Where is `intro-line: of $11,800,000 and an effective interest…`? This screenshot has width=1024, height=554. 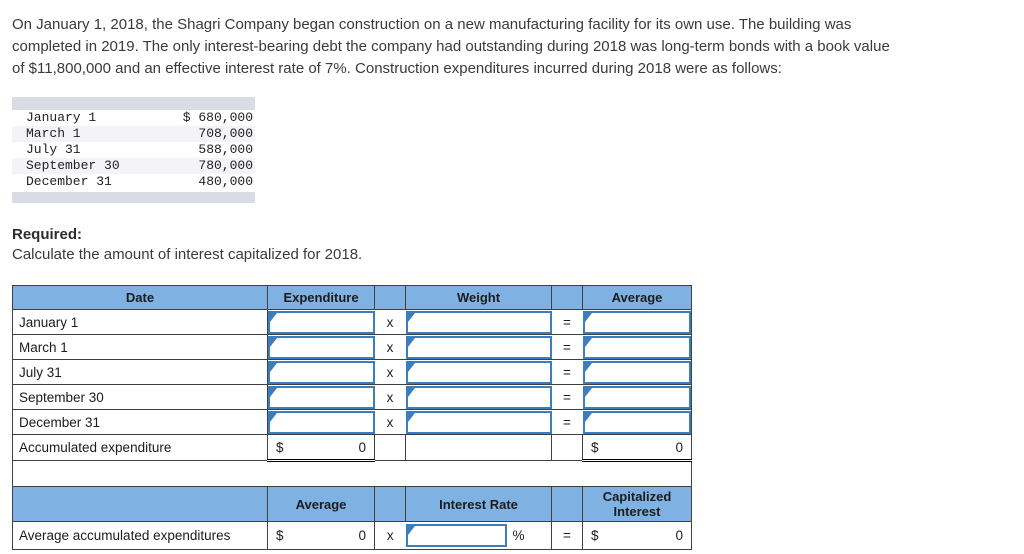 intro-line: of $11,800,000 and an effective interest… is located at coordinates (397, 68).